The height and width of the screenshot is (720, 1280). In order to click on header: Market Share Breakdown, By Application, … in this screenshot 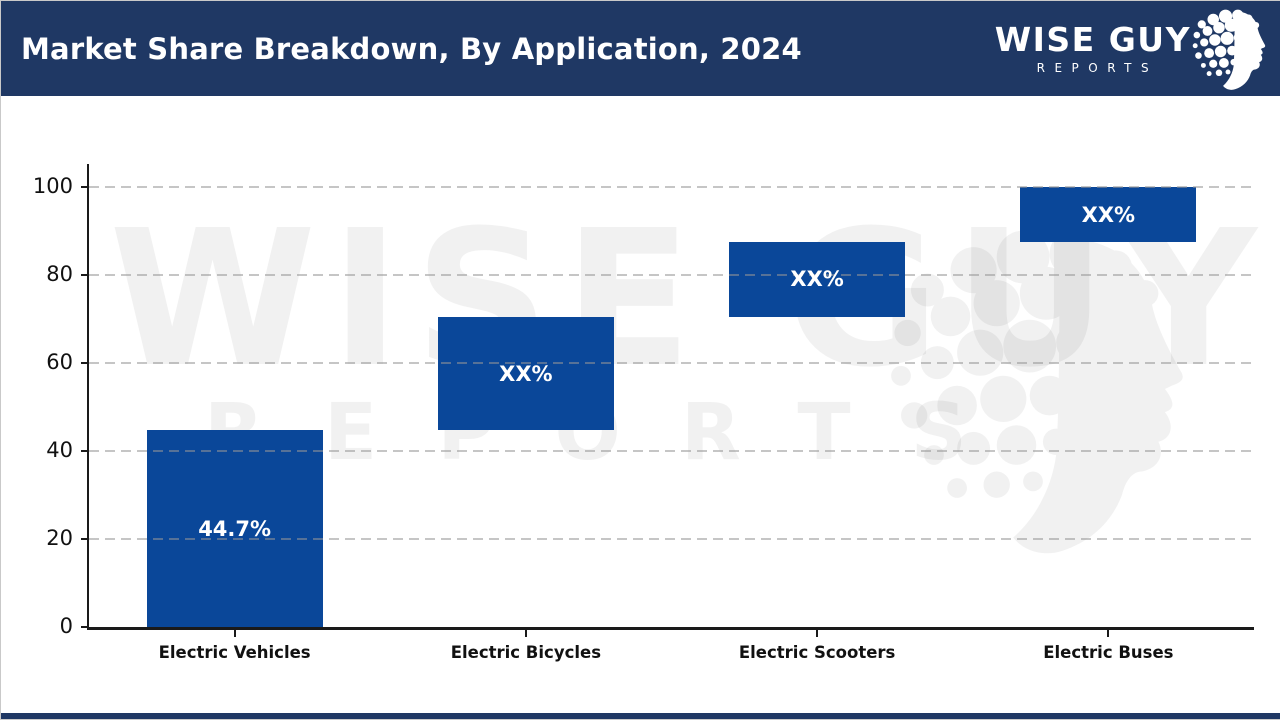, I will do `click(640, 48)`.